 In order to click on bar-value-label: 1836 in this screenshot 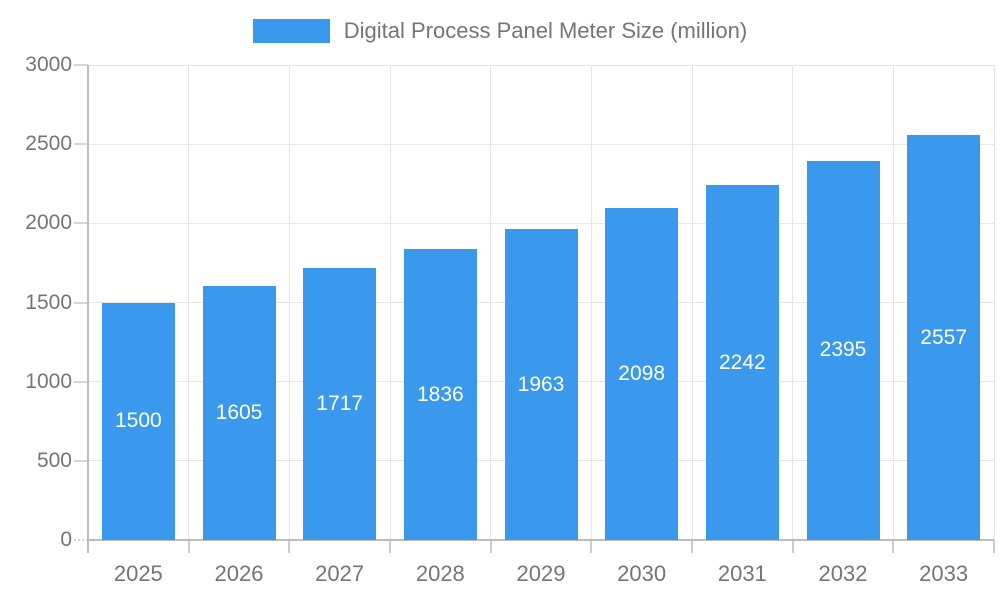, I will do `click(440, 394)`.